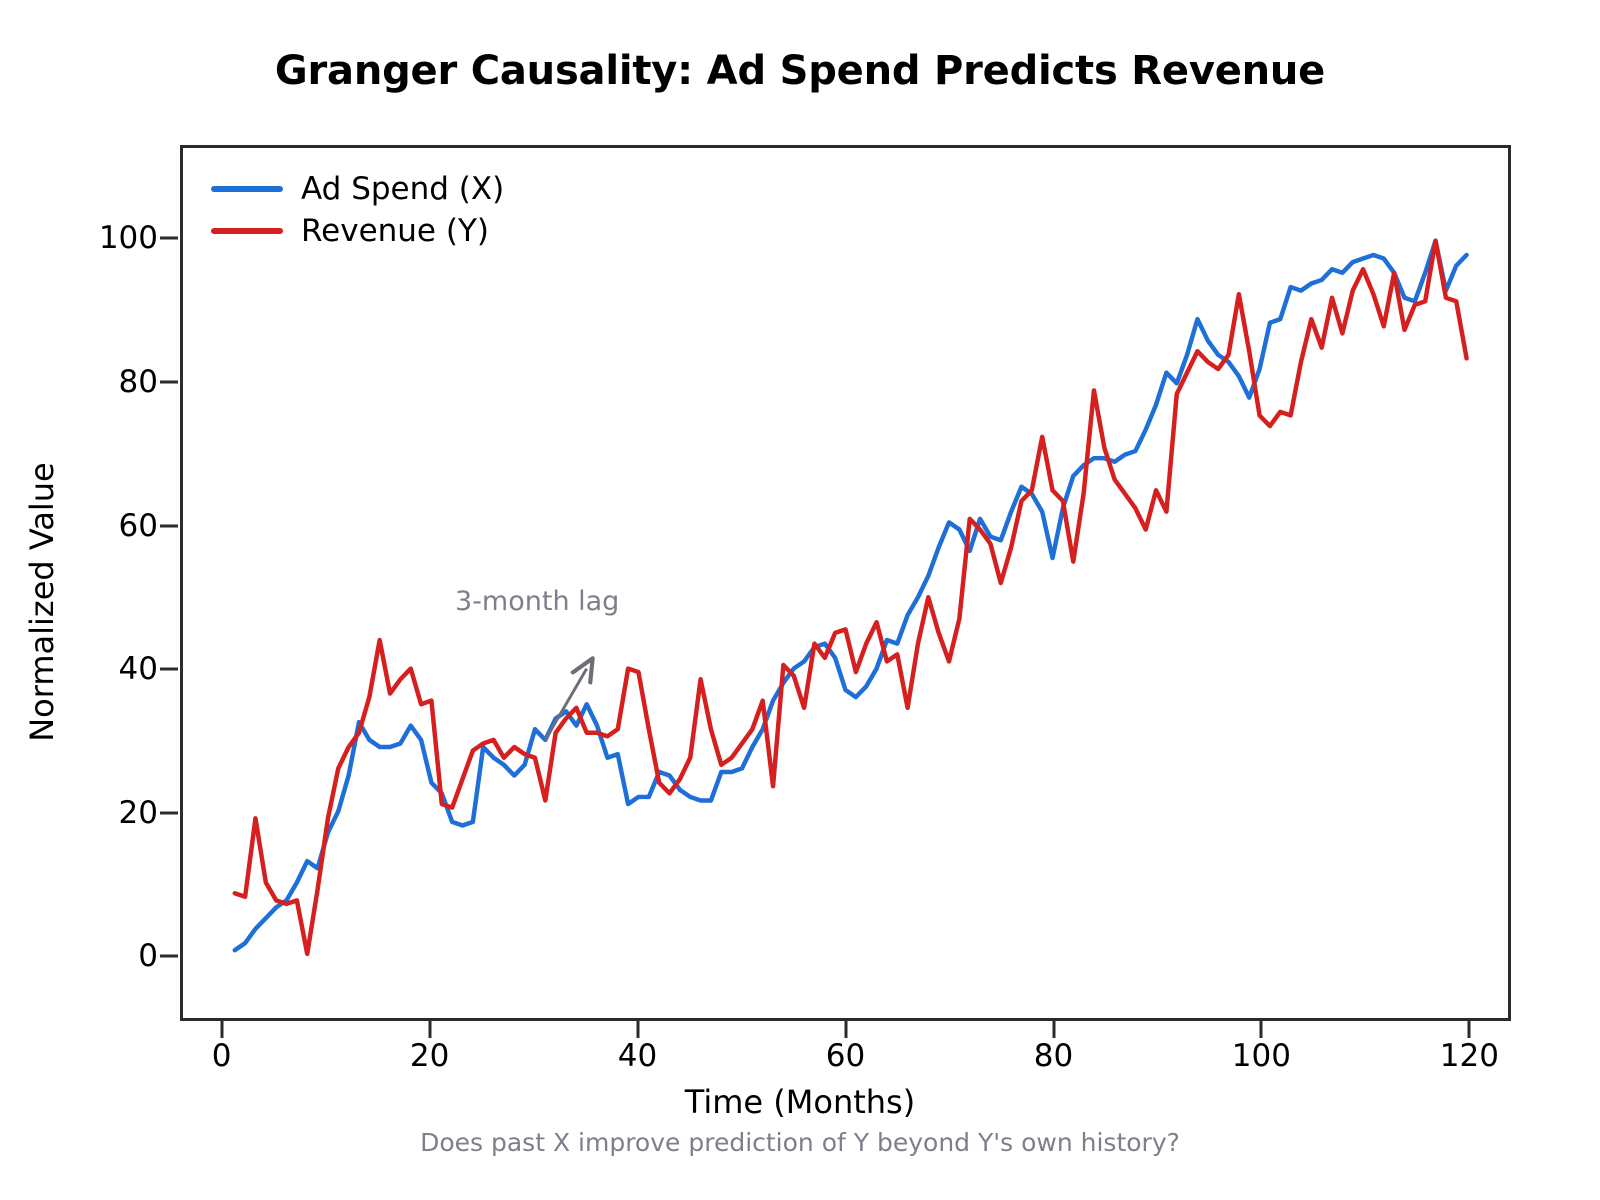 The width and height of the screenshot is (1600, 1200). Describe the element at coordinates (845, 1056) in the screenshot. I see `x-tick-60: 60` at that location.